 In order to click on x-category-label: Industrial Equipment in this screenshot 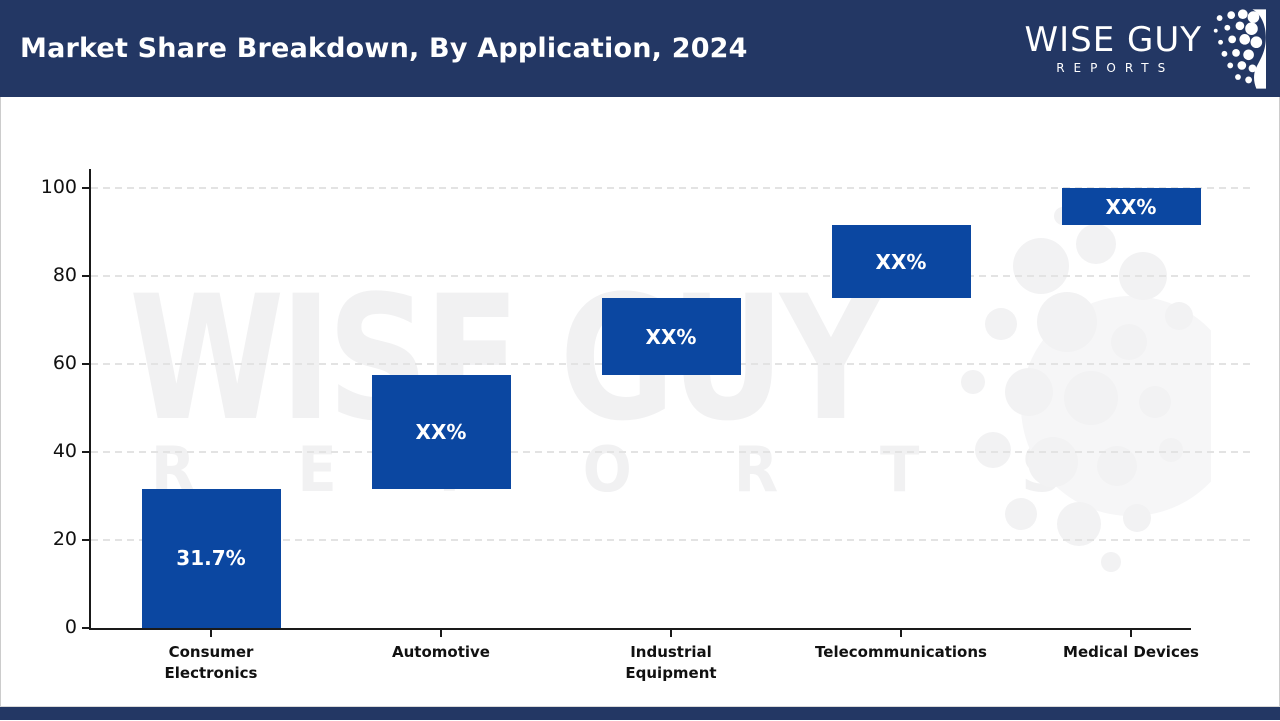, I will do `click(671, 662)`.